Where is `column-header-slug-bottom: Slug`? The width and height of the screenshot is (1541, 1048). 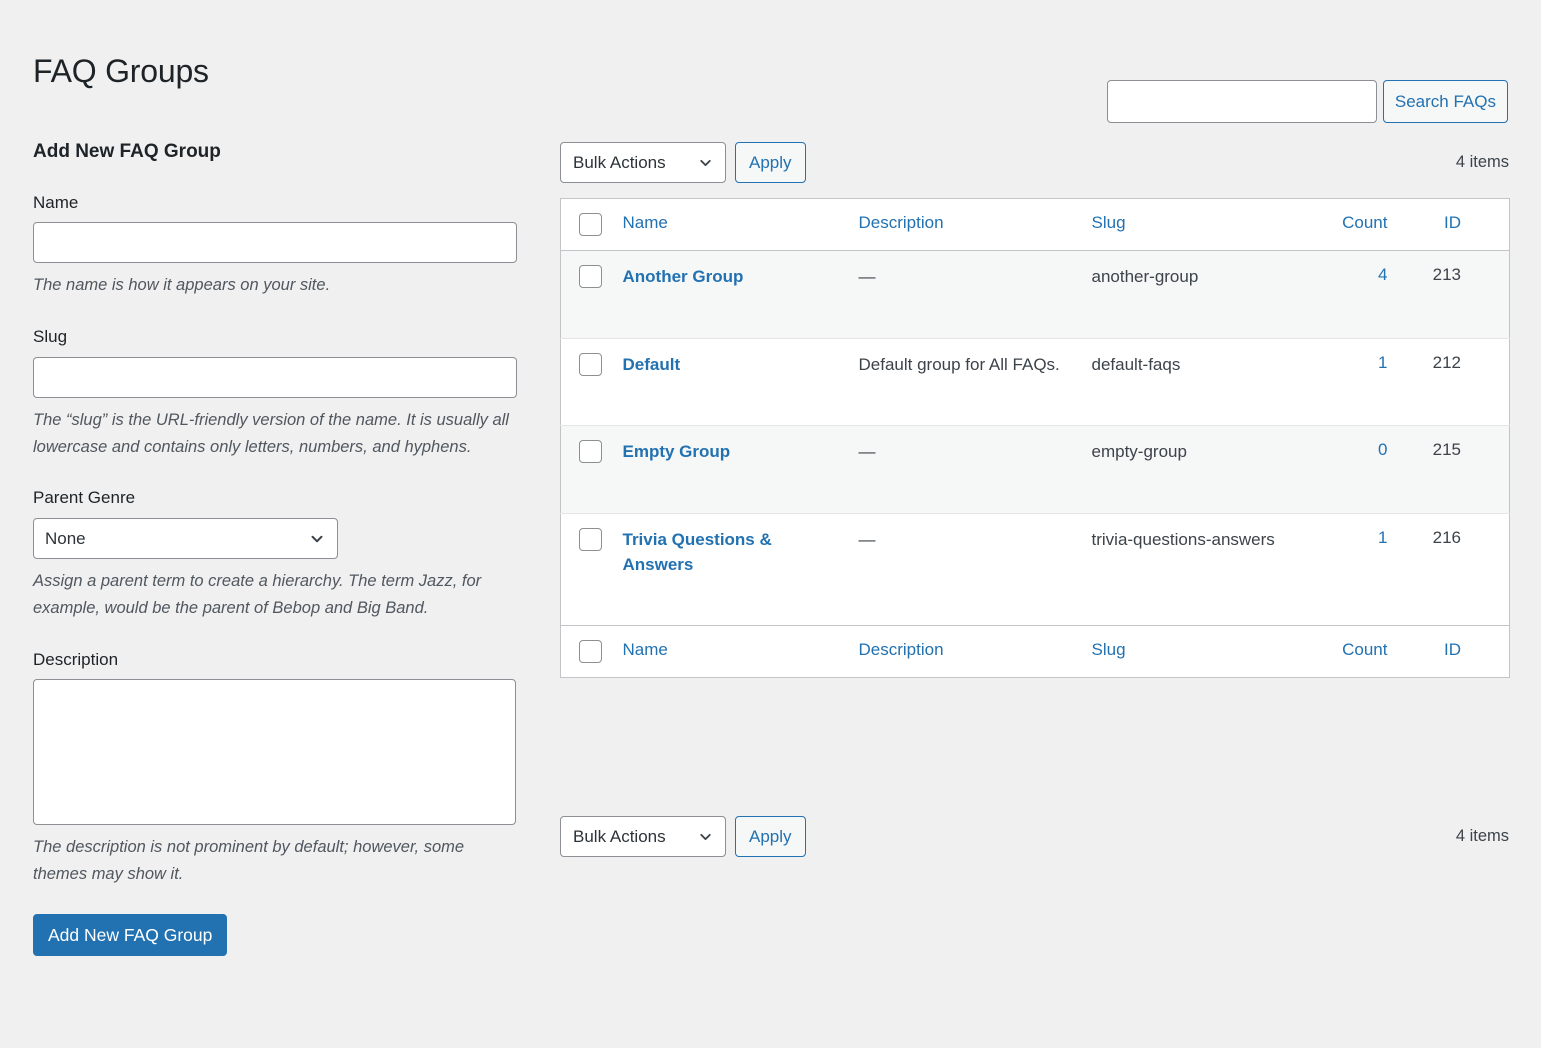
column-header-slug-bottom: Slug is located at coordinates (1192, 651).